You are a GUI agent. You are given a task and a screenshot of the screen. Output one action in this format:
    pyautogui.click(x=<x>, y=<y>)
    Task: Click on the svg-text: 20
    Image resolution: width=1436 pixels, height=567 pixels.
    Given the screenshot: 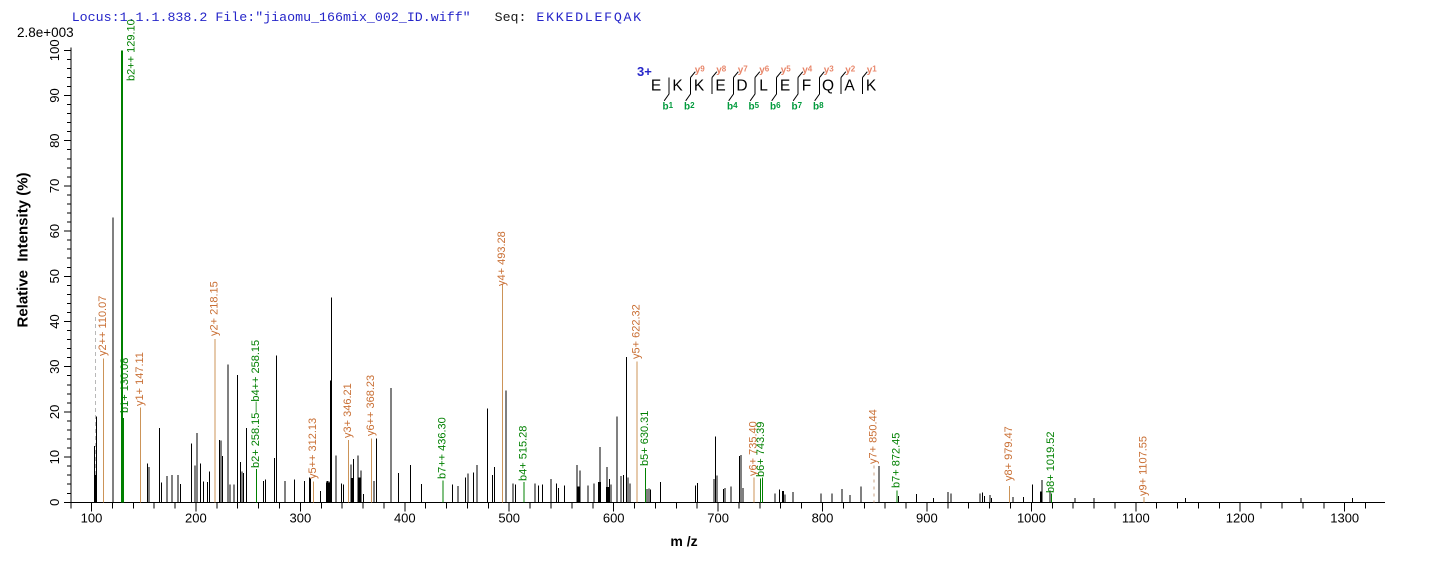 What is the action you would take?
    pyautogui.click(x=54, y=412)
    